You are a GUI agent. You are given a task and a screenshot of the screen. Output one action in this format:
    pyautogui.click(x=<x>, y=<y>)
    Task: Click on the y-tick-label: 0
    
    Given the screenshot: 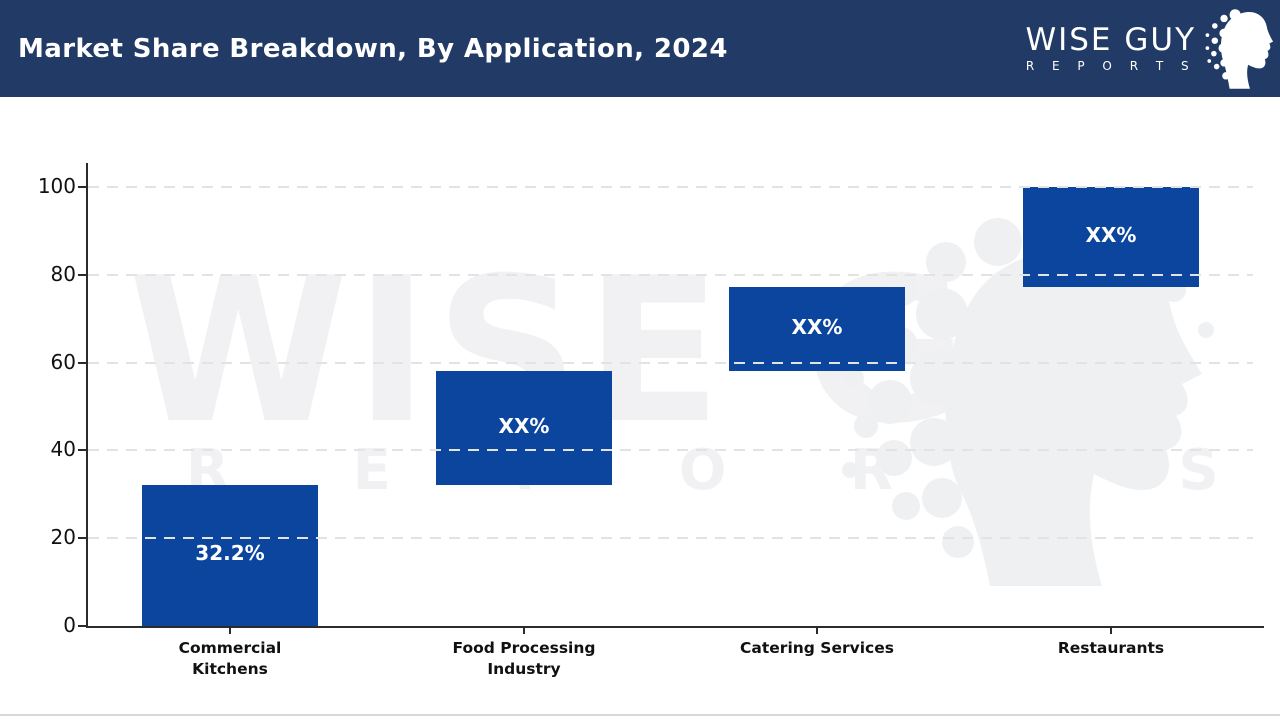 What is the action you would take?
    pyautogui.click(x=69, y=625)
    